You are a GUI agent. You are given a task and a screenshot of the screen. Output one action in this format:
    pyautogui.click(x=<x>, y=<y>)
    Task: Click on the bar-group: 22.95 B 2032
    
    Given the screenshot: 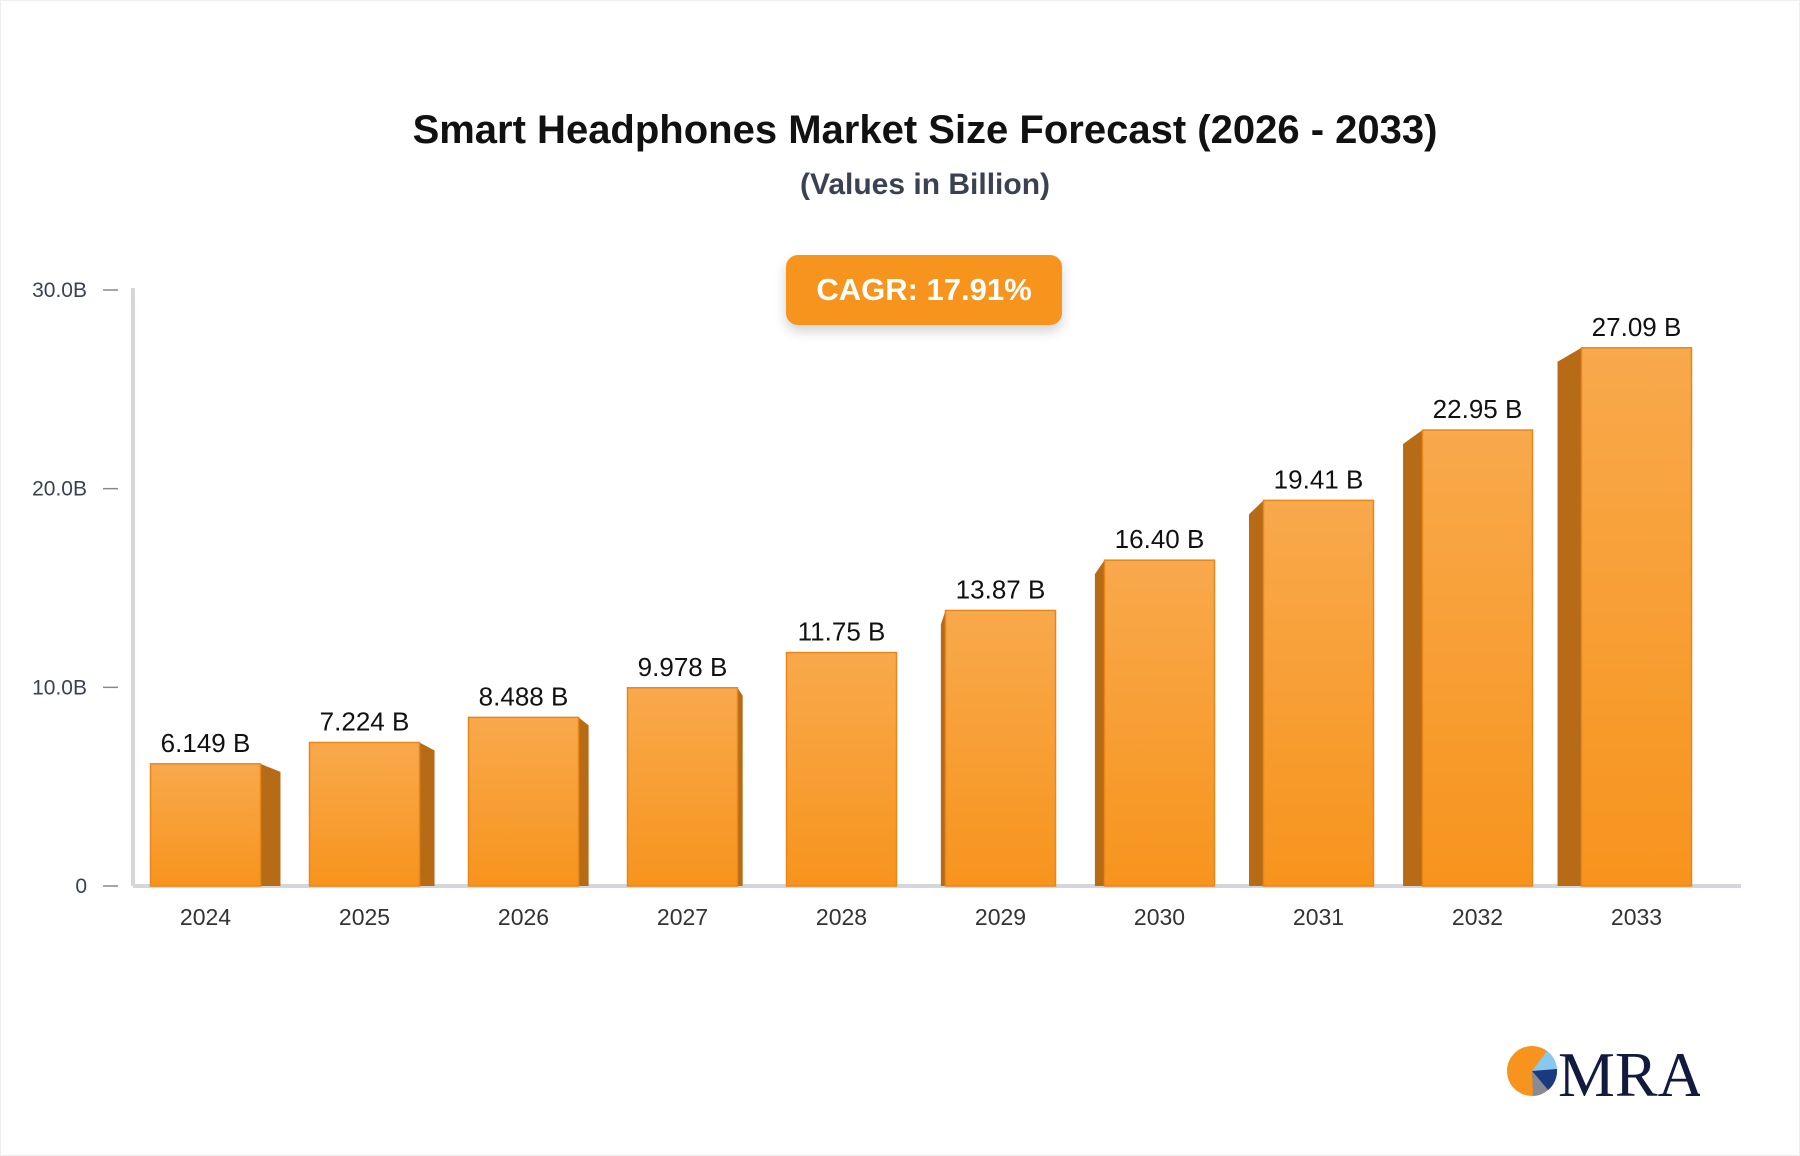 What is the action you would take?
    pyautogui.click(x=1468, y=662)
    